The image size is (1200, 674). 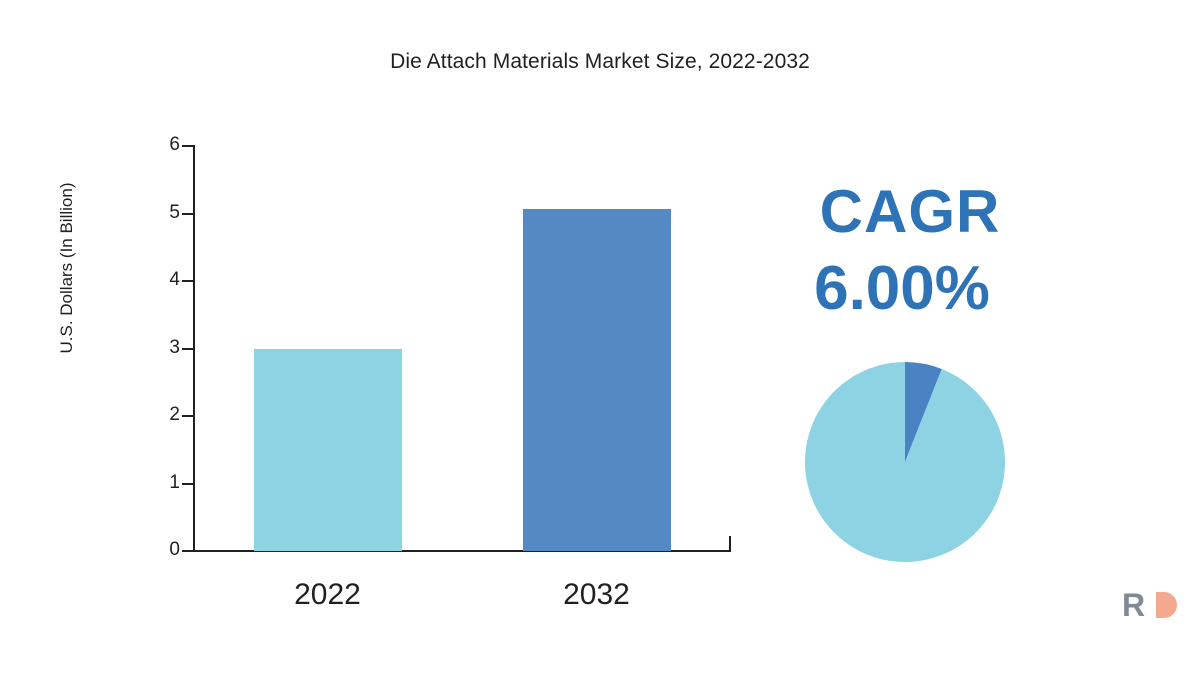 I want to click on y-tick-label: 4, so click(x=174, y=279).